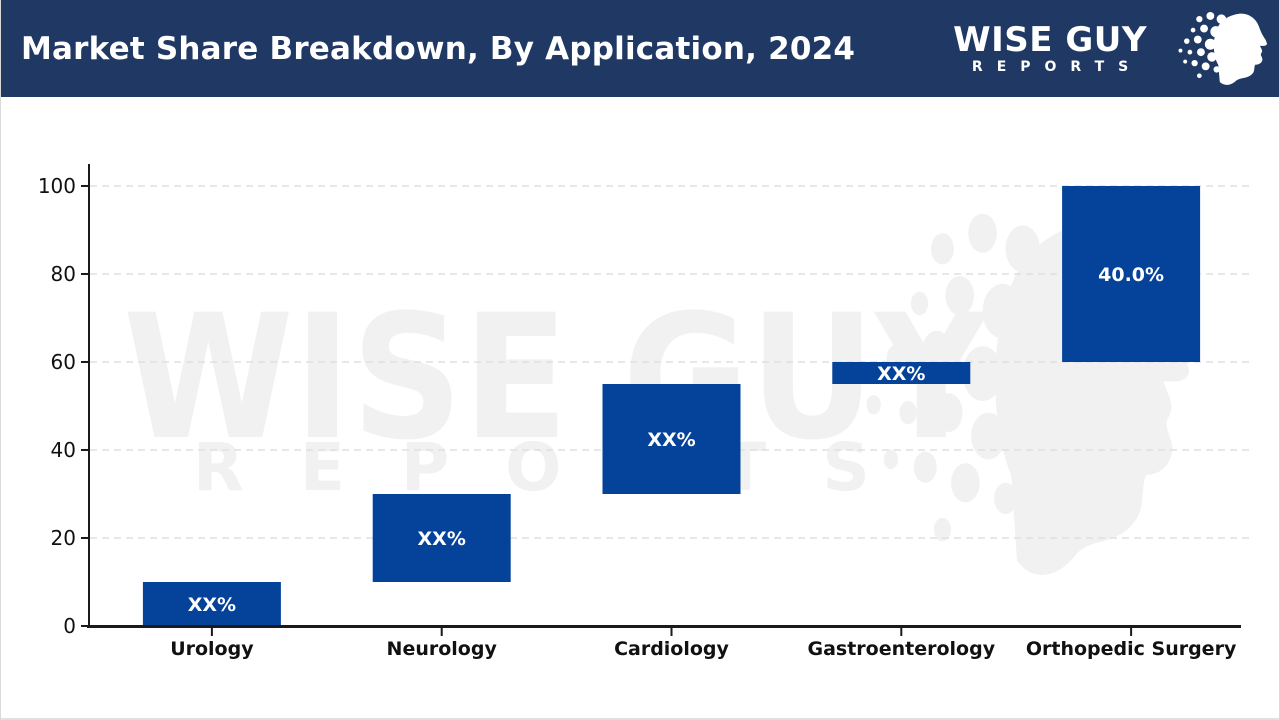 The width and height of the screenshot is (1280, 720). I want to click on x-category-label: Cardiology, so click(671, 649).